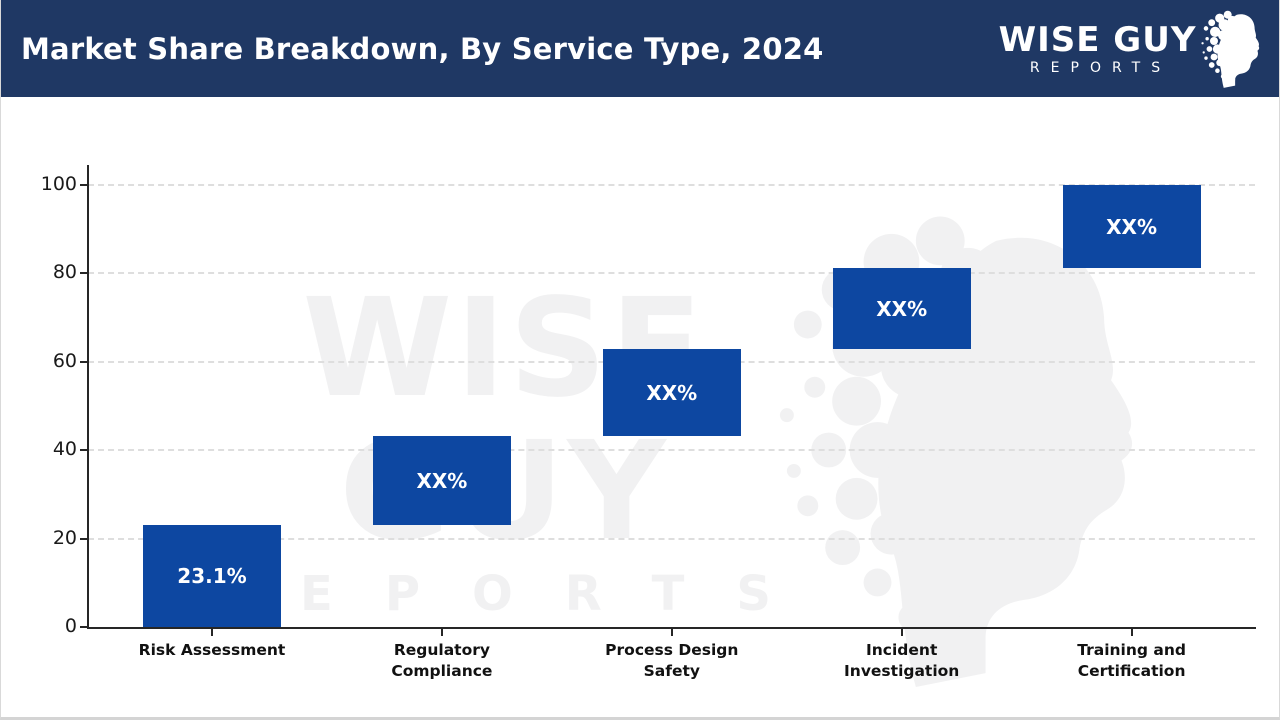  What do you see at coordinates (902, 650) in the screenshot?
I see `x-tick-label-line: Incident` at bounding box center [902, 650].